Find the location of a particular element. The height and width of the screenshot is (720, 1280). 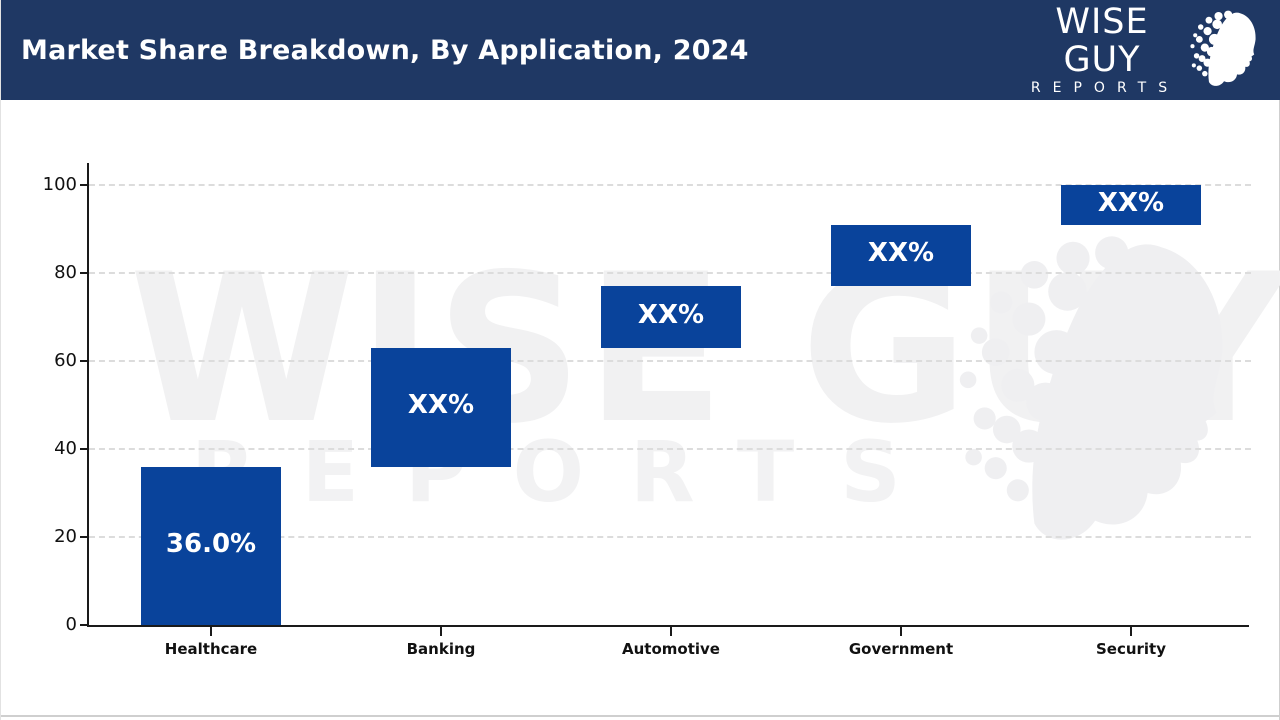

bar-banking is located at coordinates (441, 407).